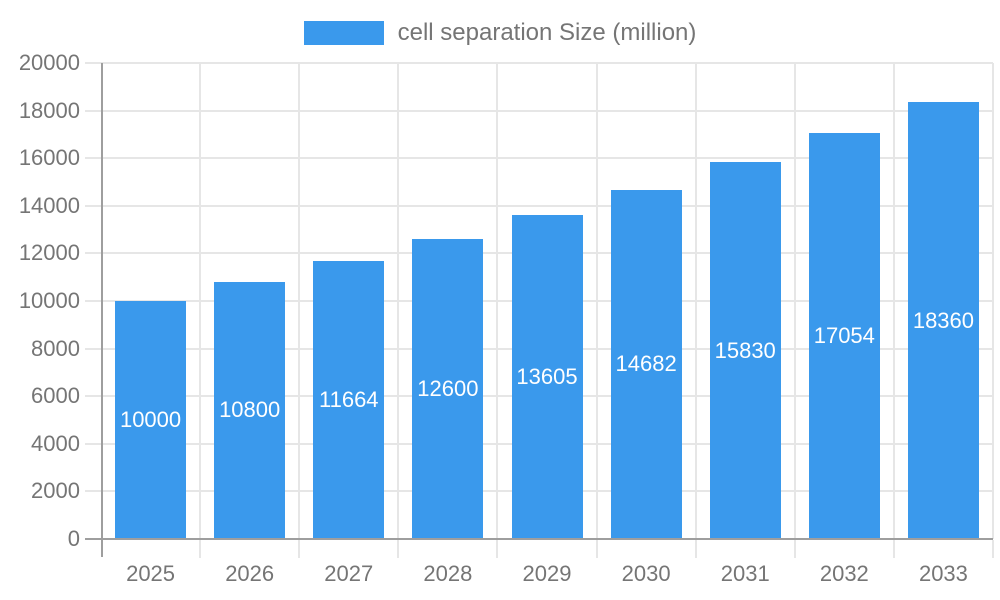 The width and height of the screenshot is (1000, 600). Describe the element at coordinates (745, 573) in the screenshot. I see `x-axis-tick-label: 2031` at that location.